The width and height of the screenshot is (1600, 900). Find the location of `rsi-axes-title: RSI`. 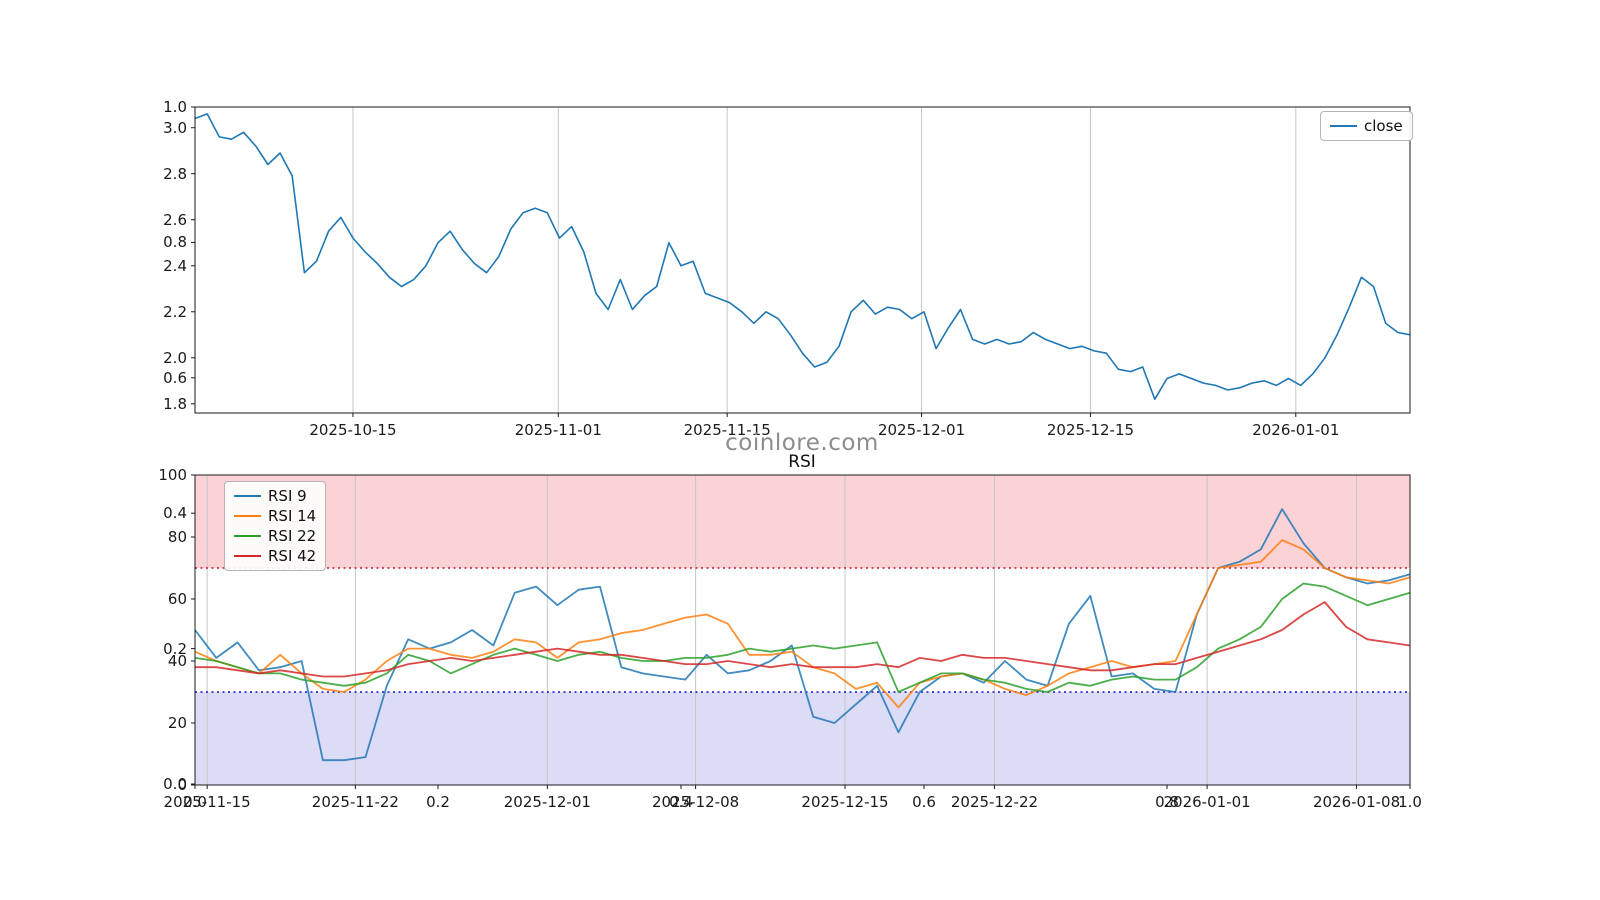

rsi-axes-title: RSI is located at coordinates (802, 462).